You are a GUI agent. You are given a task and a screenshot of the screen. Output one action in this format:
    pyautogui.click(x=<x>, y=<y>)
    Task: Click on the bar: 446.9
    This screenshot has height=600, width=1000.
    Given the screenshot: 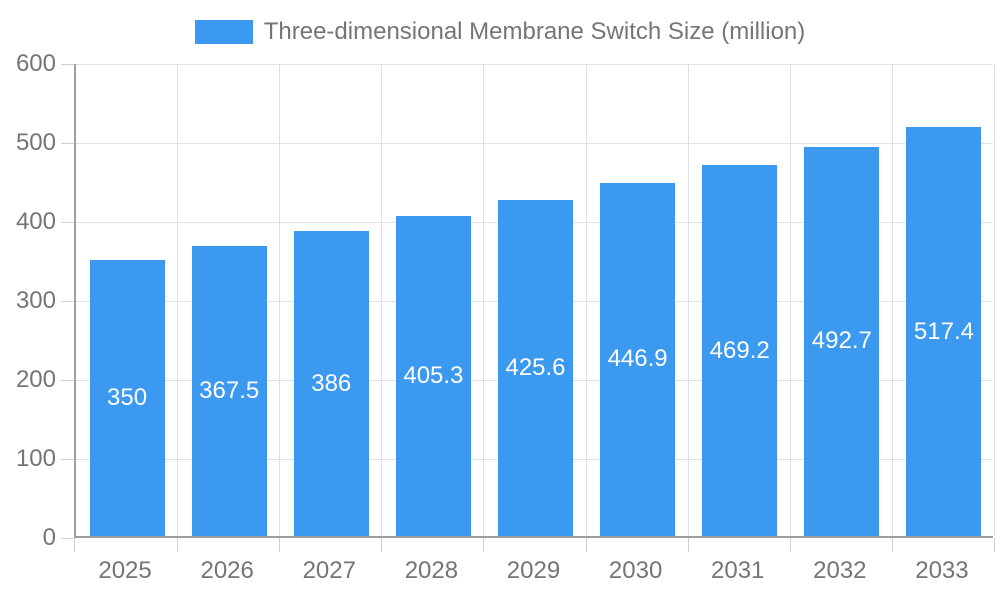 What is the action you would take?
    pyautogui.click(x=638, y=359)
    